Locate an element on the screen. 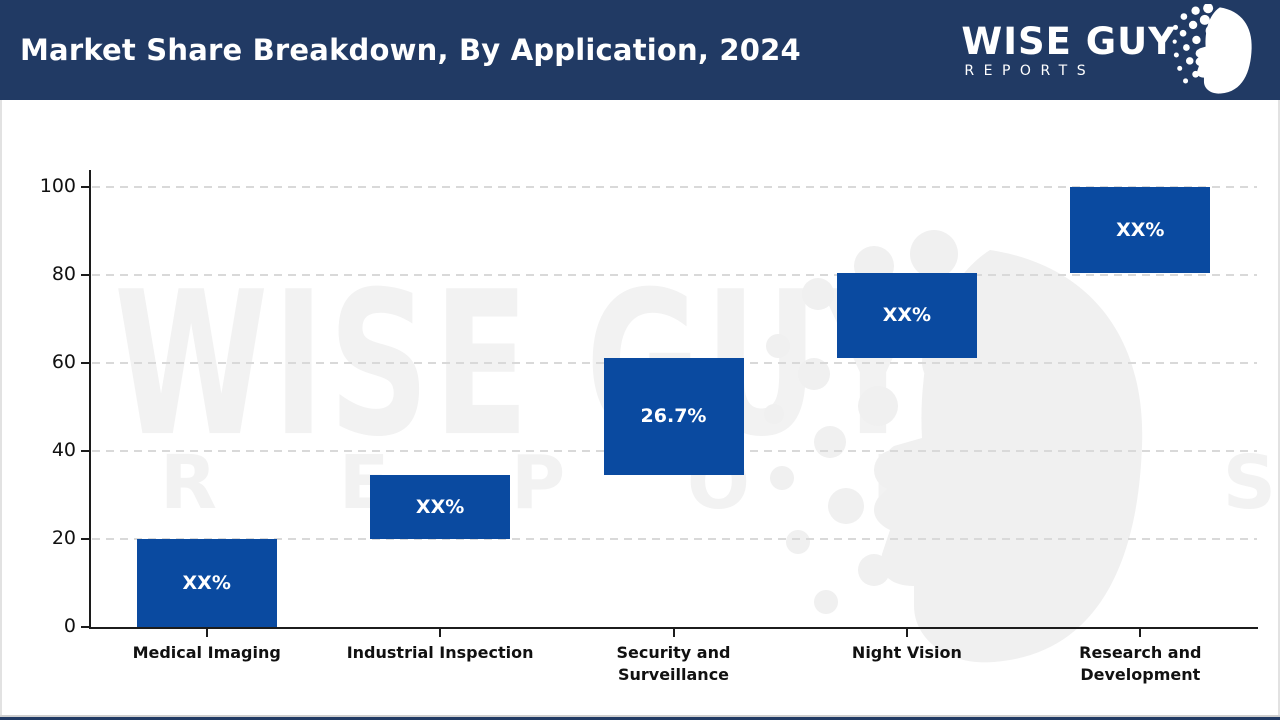  bar-segment-2: XX% is located at coordinates (440, 507).